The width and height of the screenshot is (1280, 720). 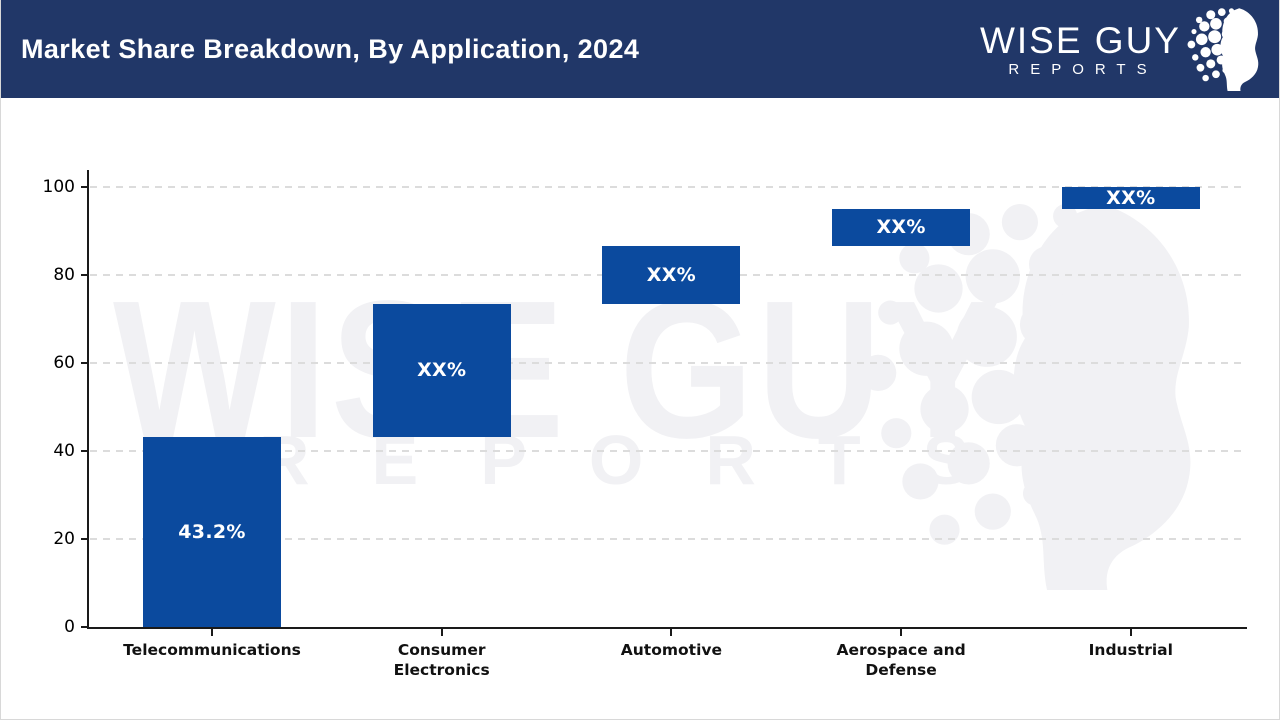 I want to click on category-label-line: Telecommunications, so click(x=212, y=650).